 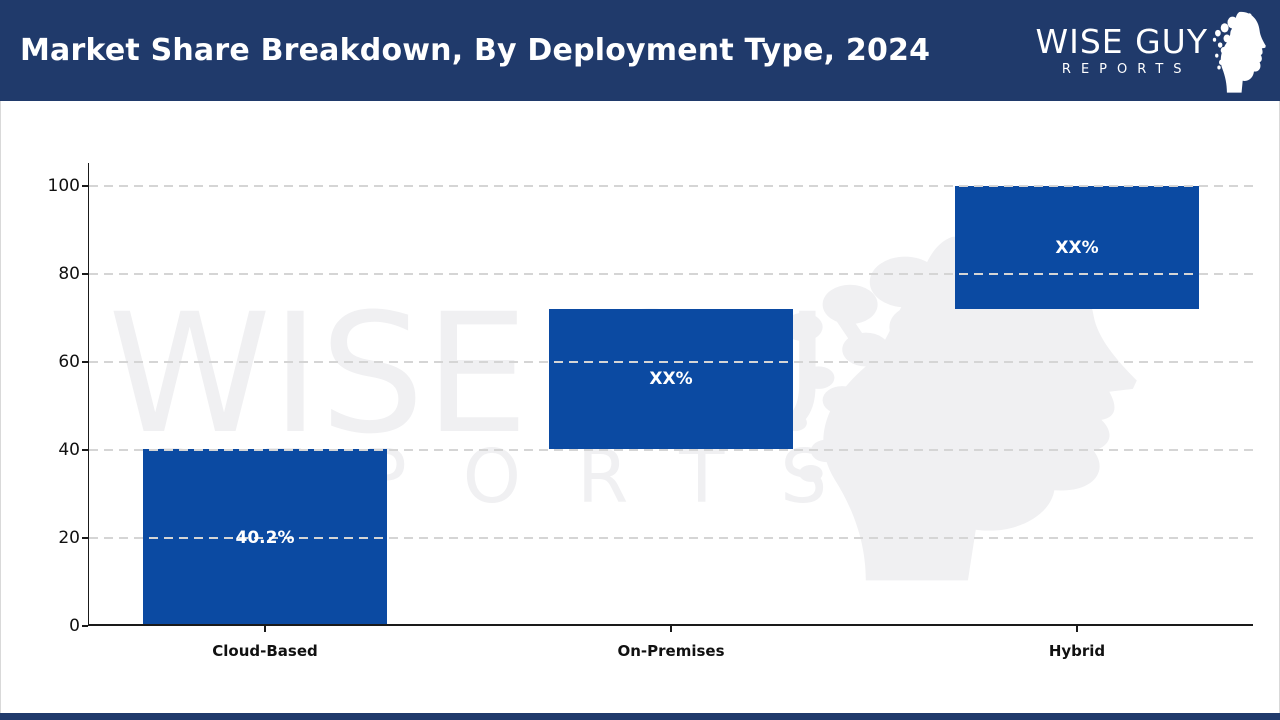 I want to click on y-tick-label-20: 20, so click(x=69, y=538).